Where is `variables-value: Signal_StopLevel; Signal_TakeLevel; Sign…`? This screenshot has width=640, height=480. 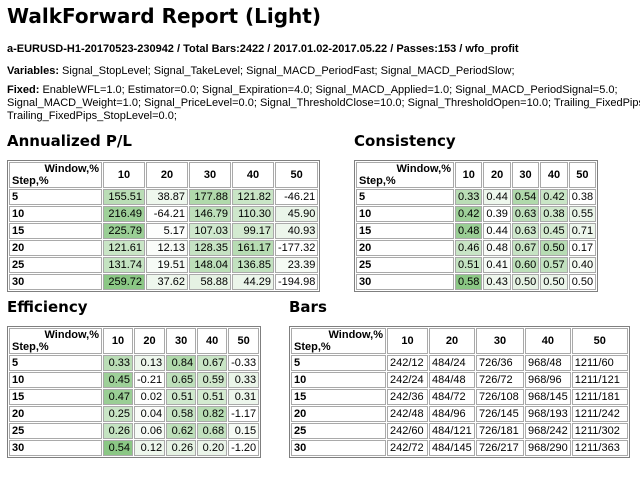
variables-value: Signal_StopLevel; Signal_TakeLevel; Sign… is located at coordinates (288, 71).